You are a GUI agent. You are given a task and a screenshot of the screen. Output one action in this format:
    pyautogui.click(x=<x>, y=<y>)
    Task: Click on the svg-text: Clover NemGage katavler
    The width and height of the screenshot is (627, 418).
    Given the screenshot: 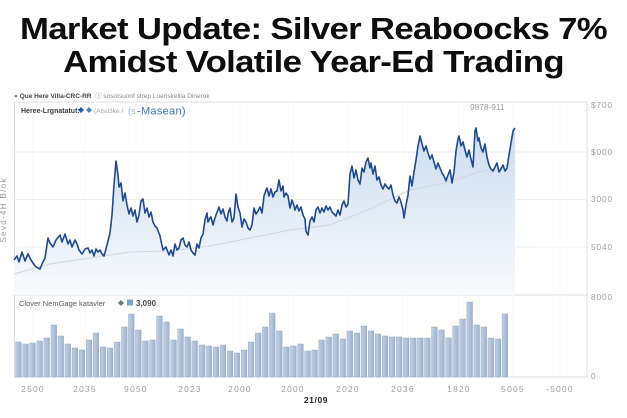 What is the action you would take?
    pyautogui.click(x=62, y=303)
    